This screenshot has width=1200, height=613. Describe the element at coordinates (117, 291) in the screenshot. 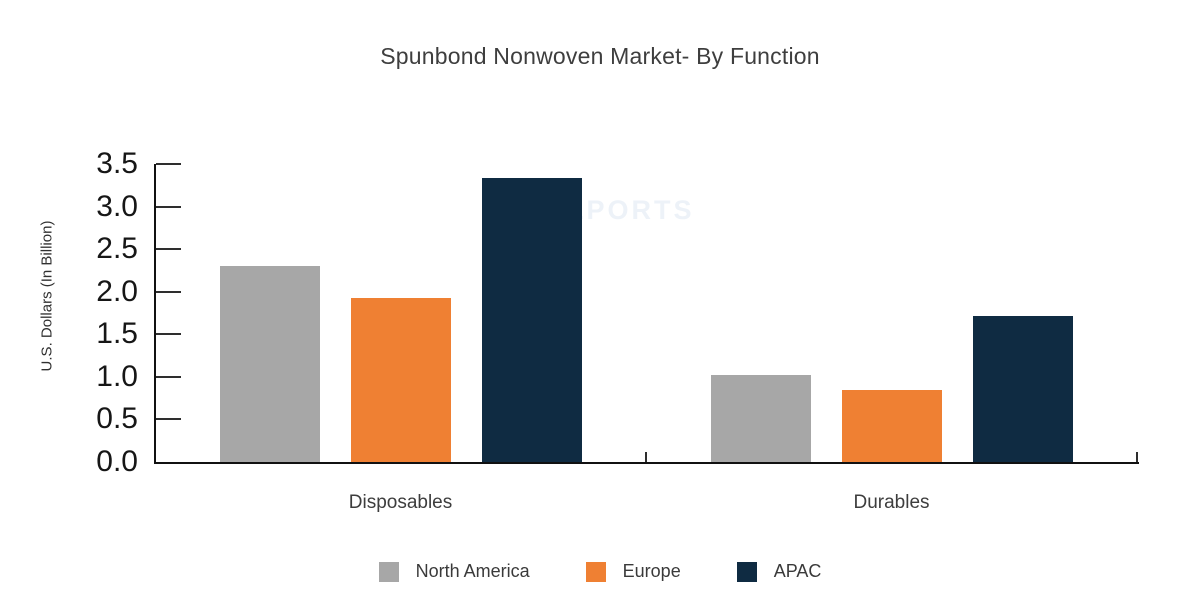

I see `y-tick-label: 2.0` at that location.